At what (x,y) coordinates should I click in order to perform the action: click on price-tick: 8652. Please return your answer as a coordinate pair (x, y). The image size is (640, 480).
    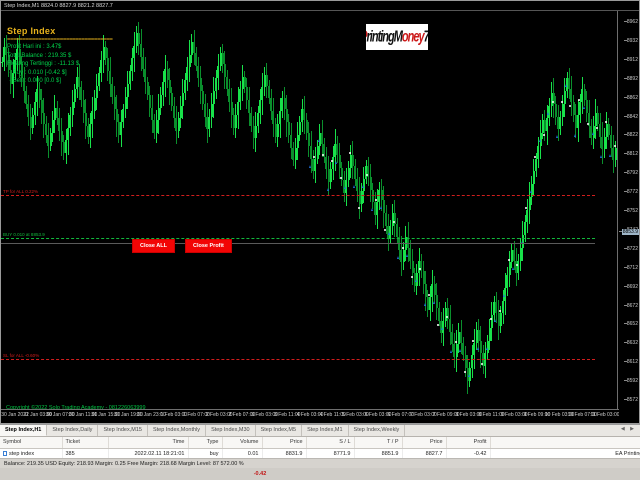
    Looking at the image, I should click on (630, 324).